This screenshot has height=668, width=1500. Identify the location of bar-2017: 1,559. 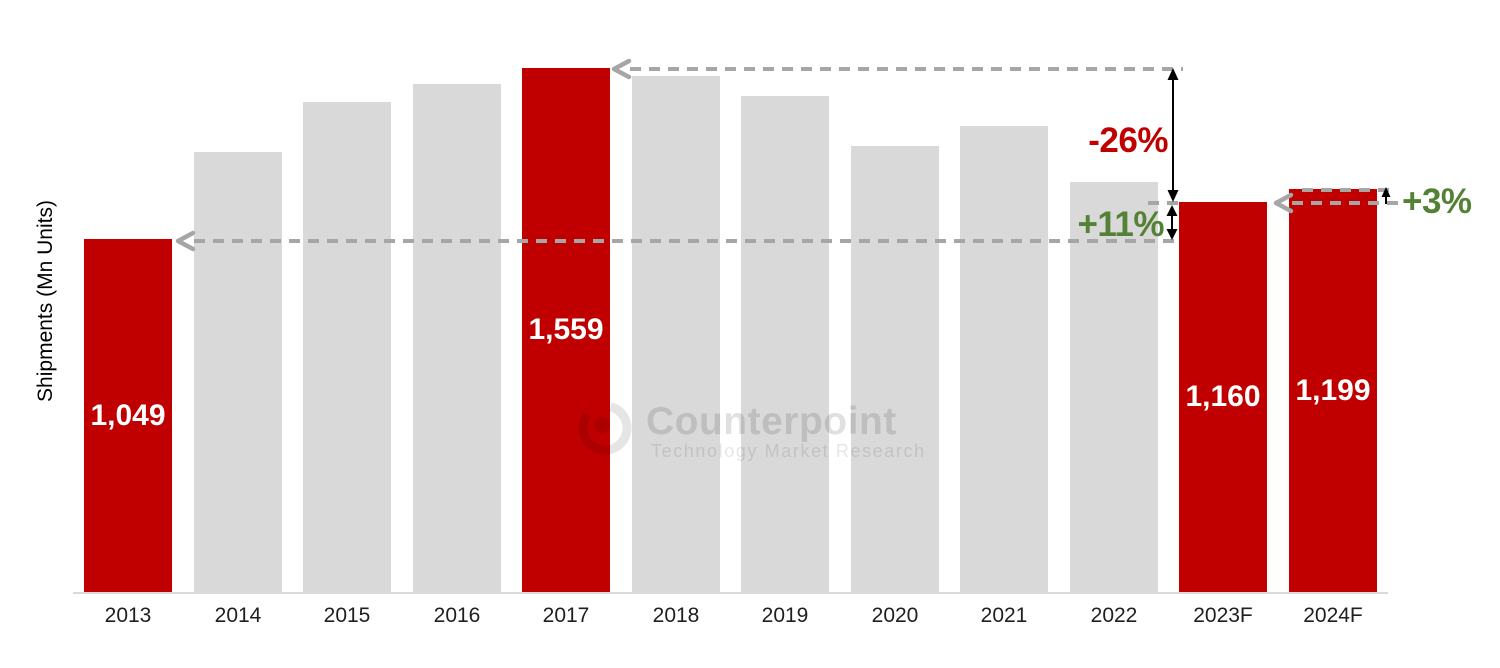
(566, 330).